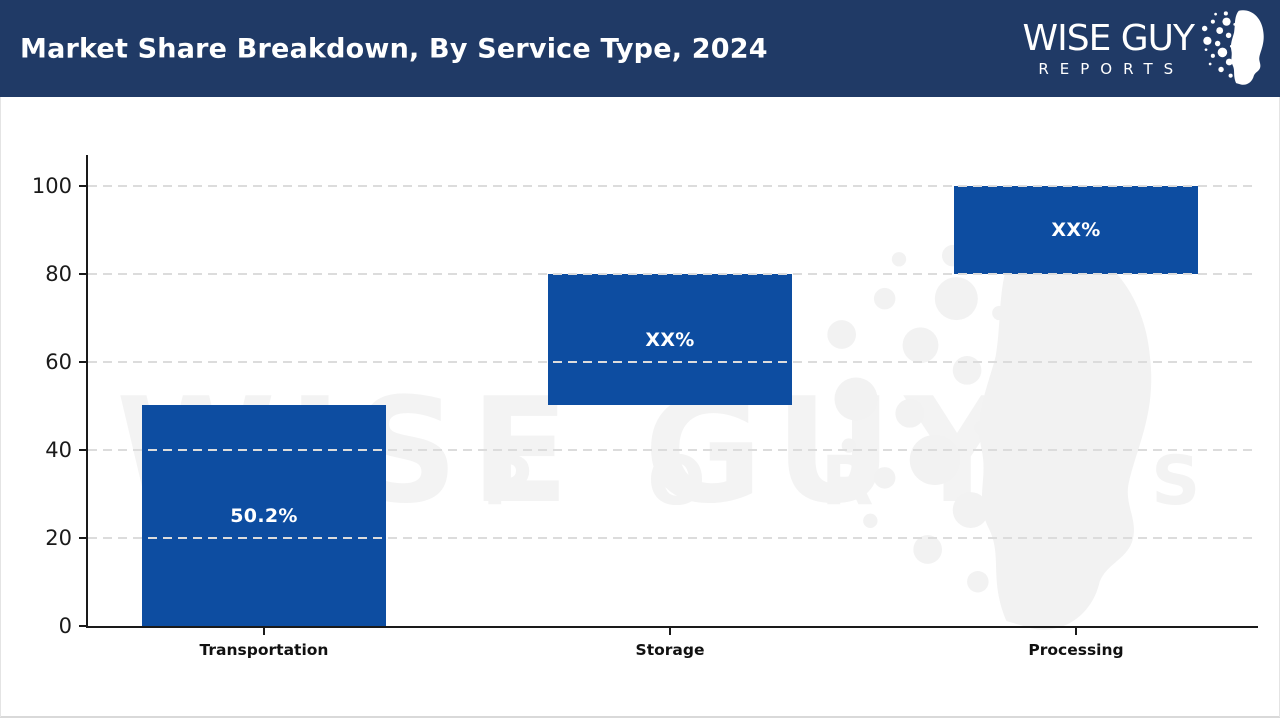 This screenshot has height=720, width=1280. What do you see at coordinates (1111, 69) in the screenshot?
I see `logo-subtitle: REPORTS` at bounding box center [1111, 69].